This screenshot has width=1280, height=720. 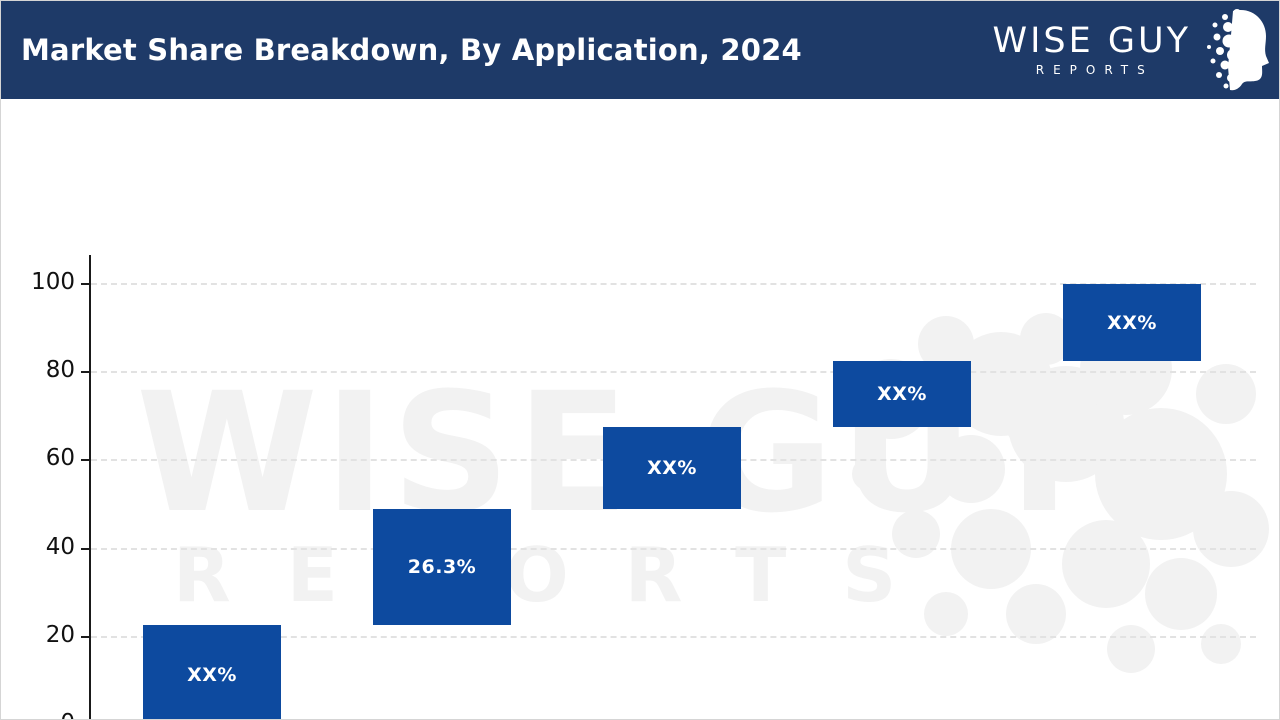 I want to click on y-tick-label: 80, so click(x=60, y=370).